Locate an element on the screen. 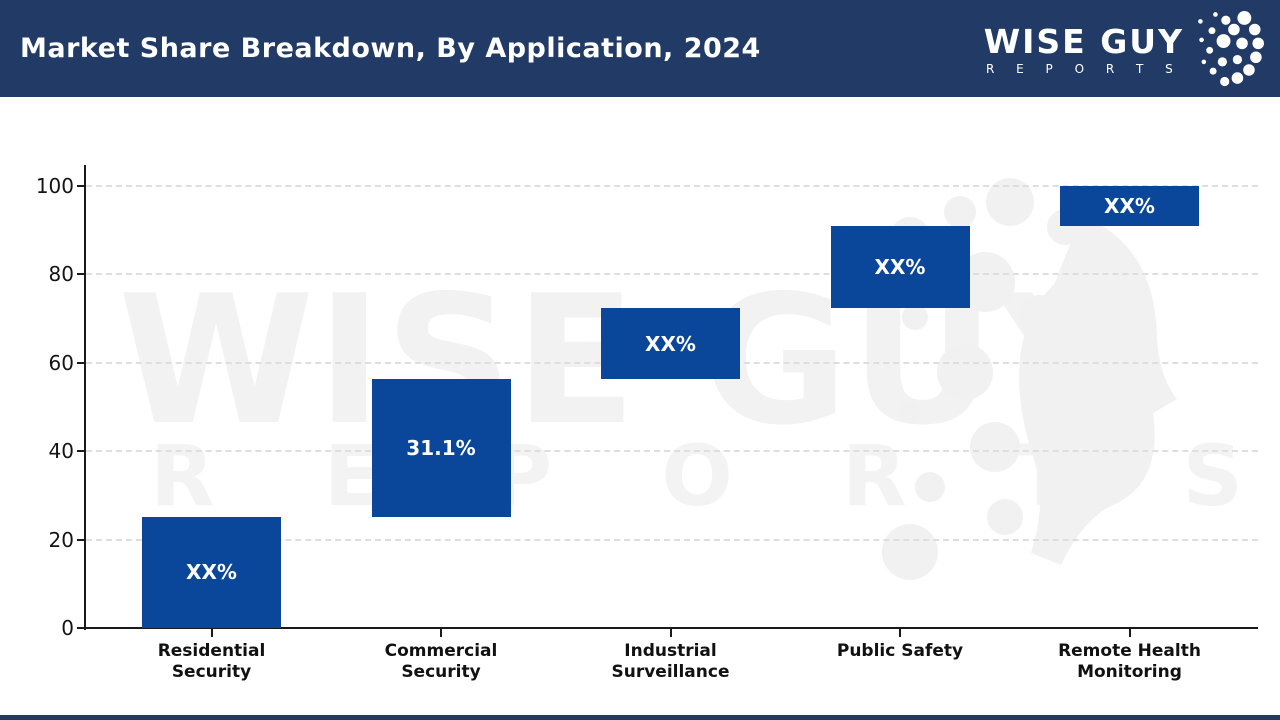 The height and width of the screenshot is (720, 1280). y-axis-line is located at coordinates (85, 397).